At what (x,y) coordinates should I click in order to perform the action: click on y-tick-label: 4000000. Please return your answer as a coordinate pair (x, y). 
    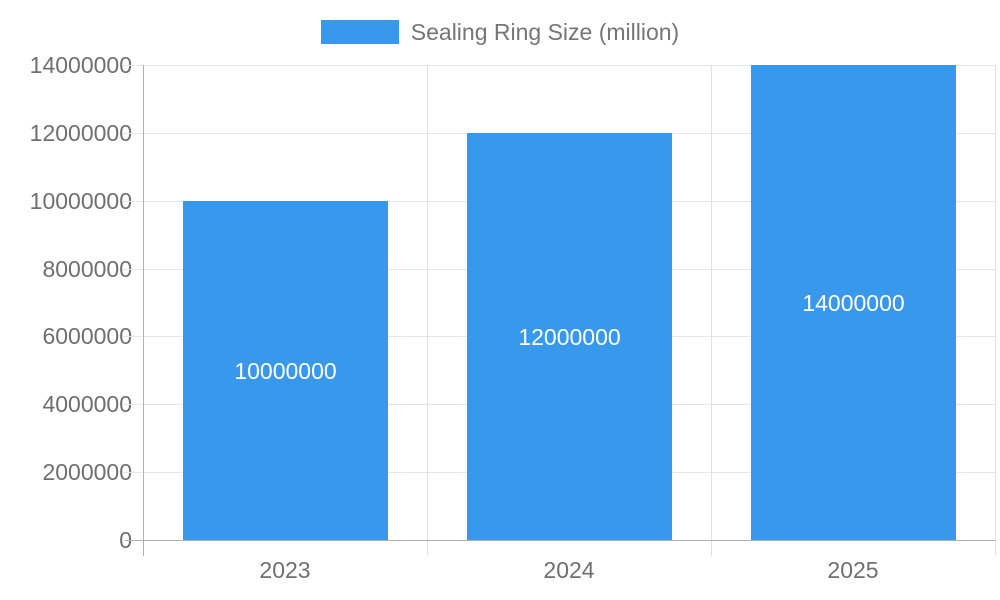
    Looking at the image, I should click on (87, 404).